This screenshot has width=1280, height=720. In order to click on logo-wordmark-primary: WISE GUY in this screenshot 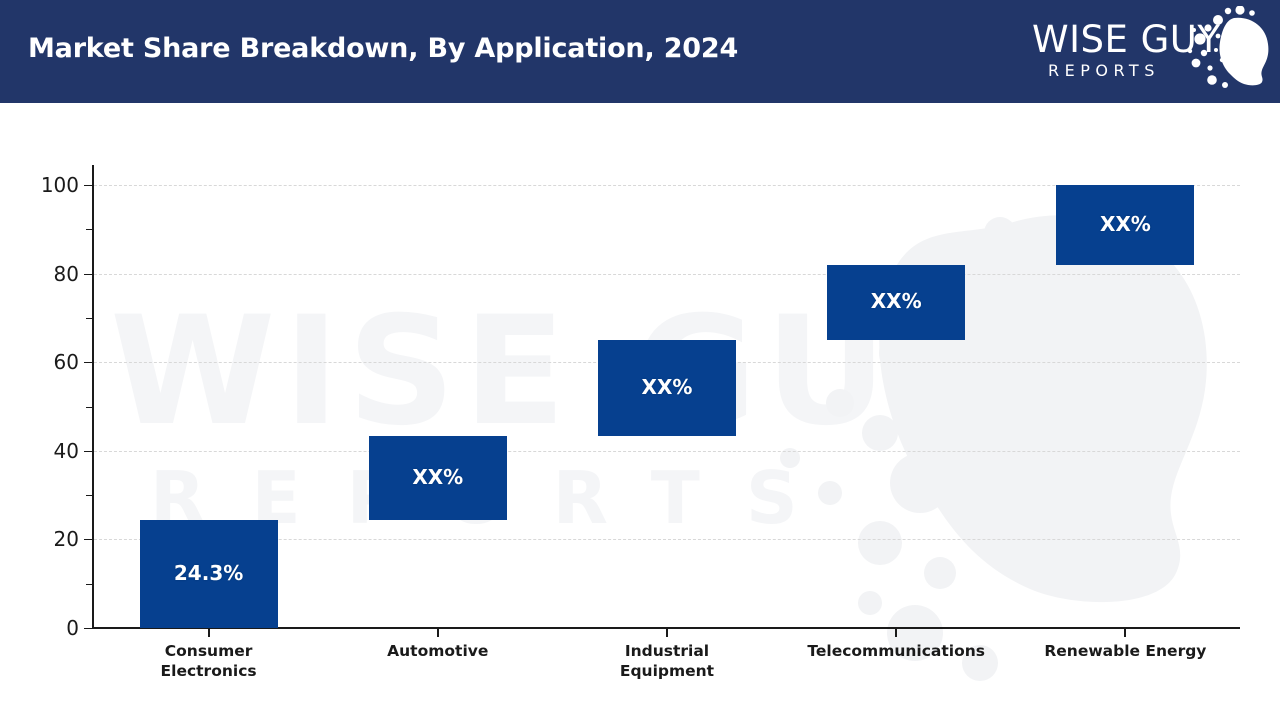, I will do `click(1126, 39)`.